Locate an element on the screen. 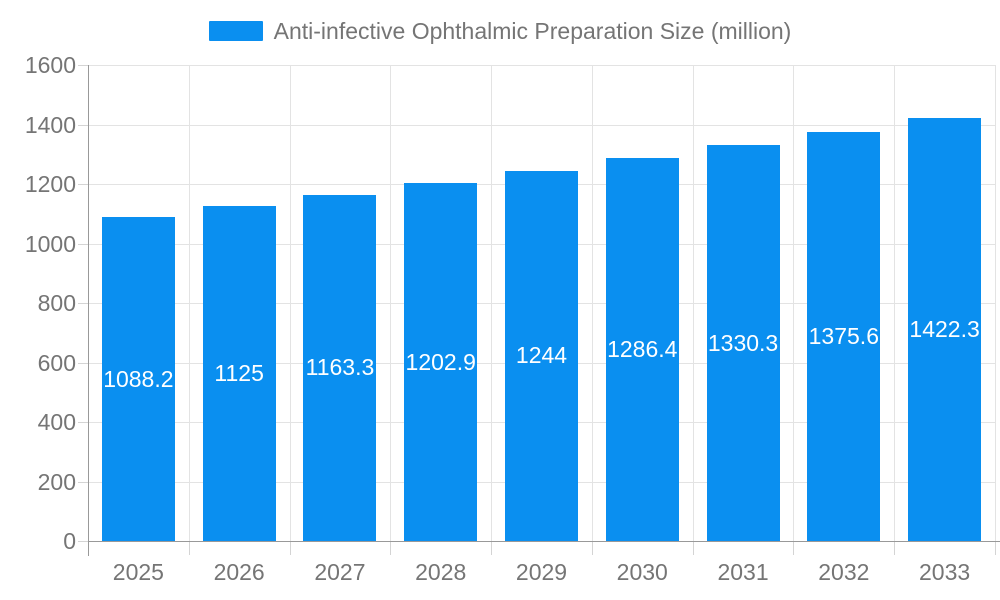 The width and height of the screenshot is (1000, 600). y-axis-tick-label: 1600 is located at coordinates (50, 65).